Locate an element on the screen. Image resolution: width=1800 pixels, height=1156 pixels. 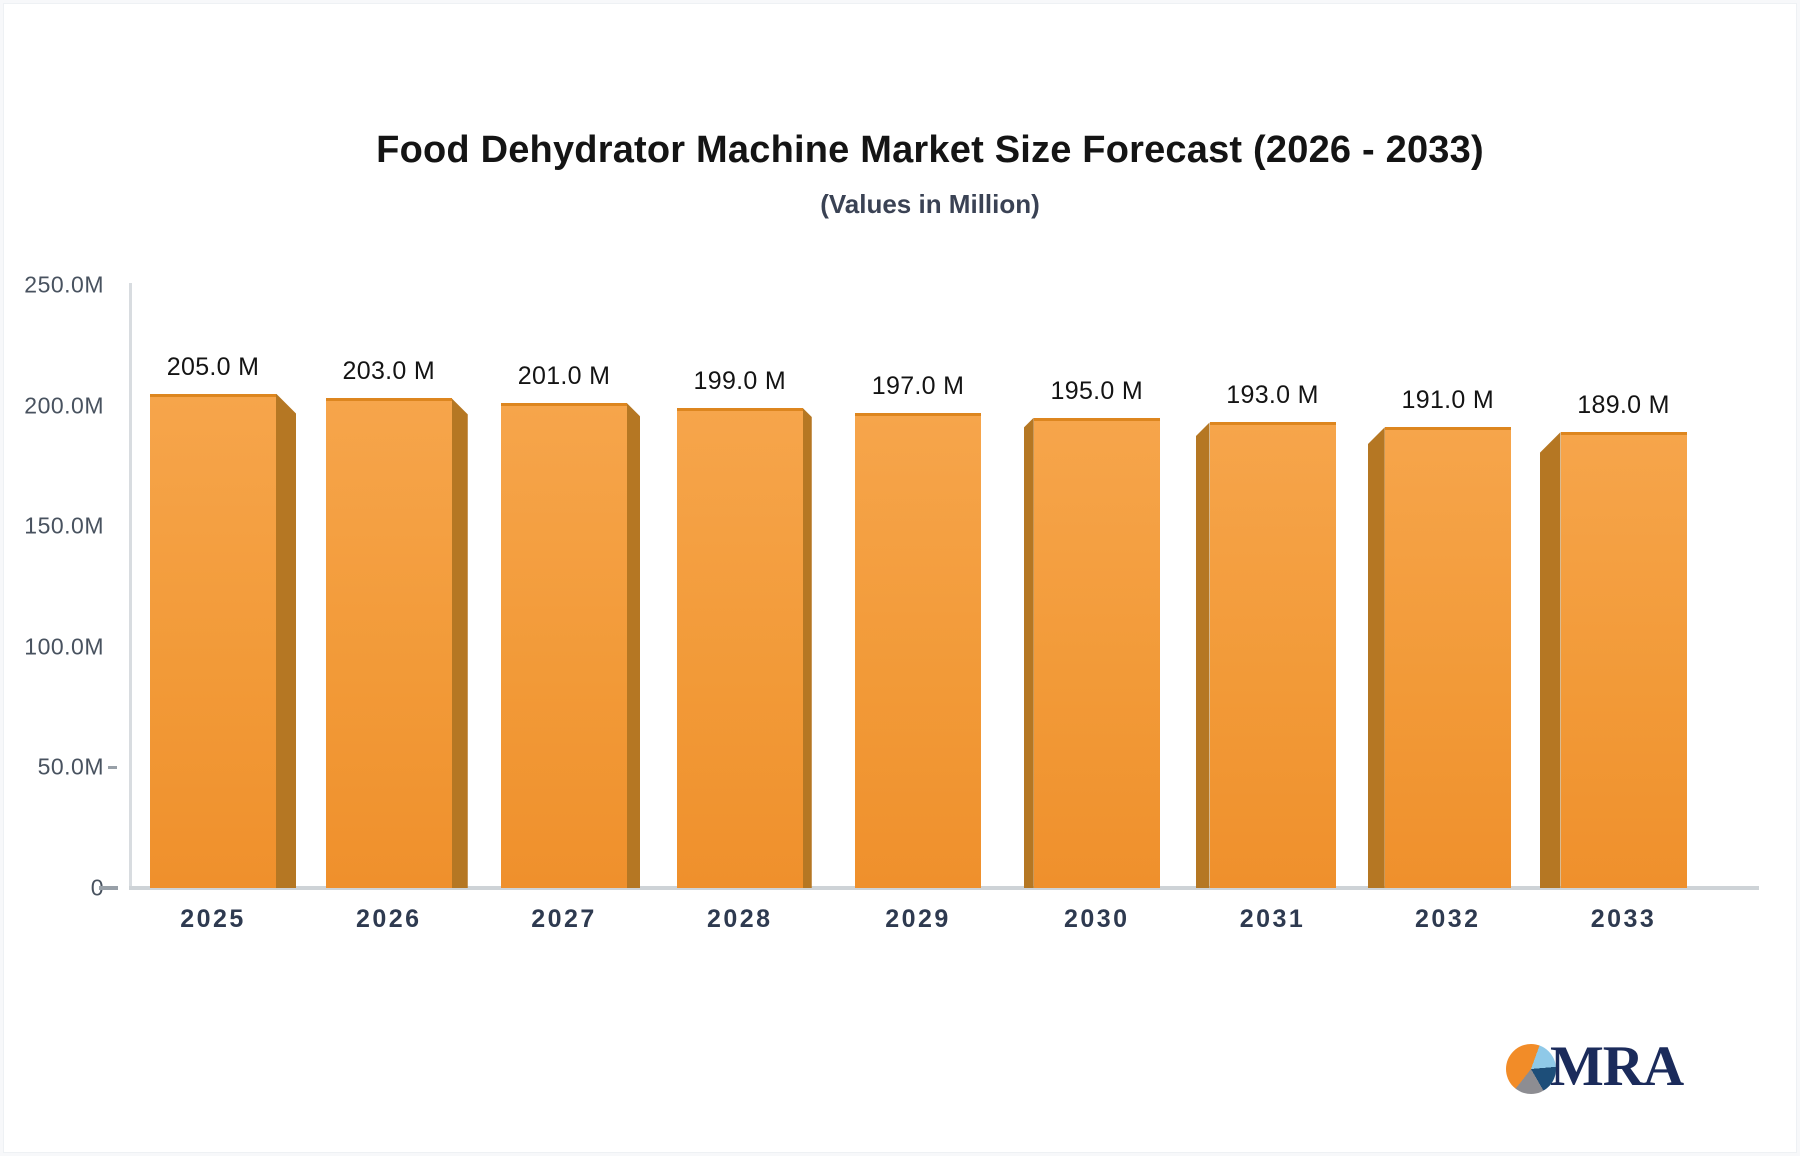
y-axis-label: 200.0M is located at coordinates (64, 405).